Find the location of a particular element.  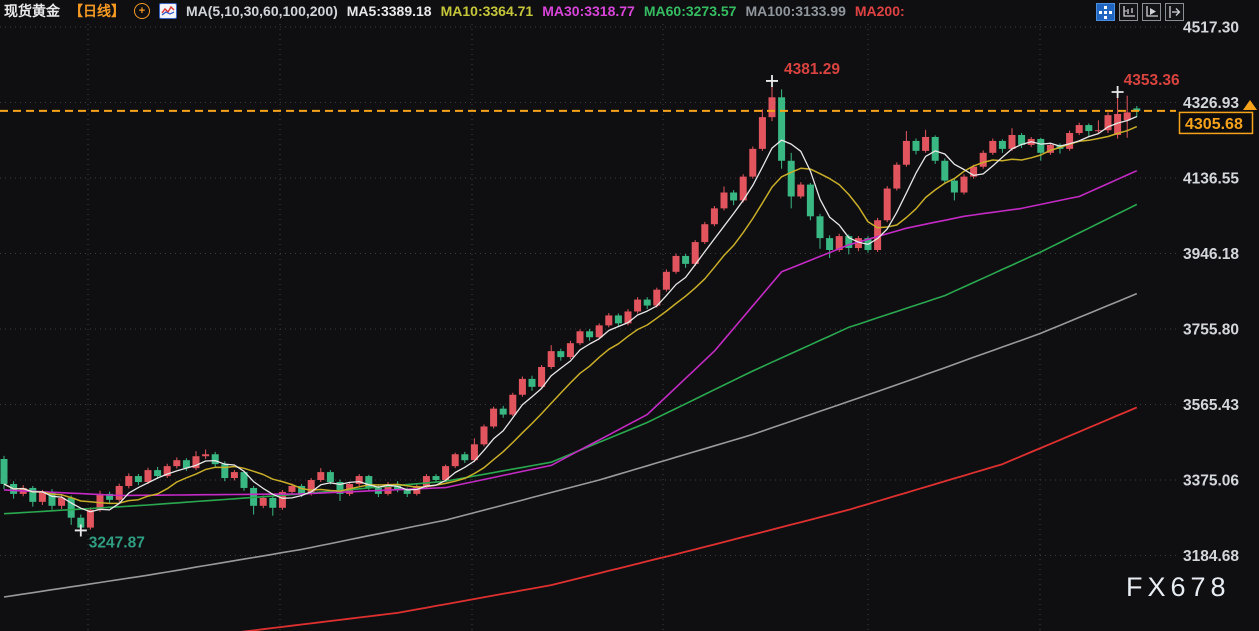

ma10-value: MA10:3364.71 is located at coordinates (487, 11).